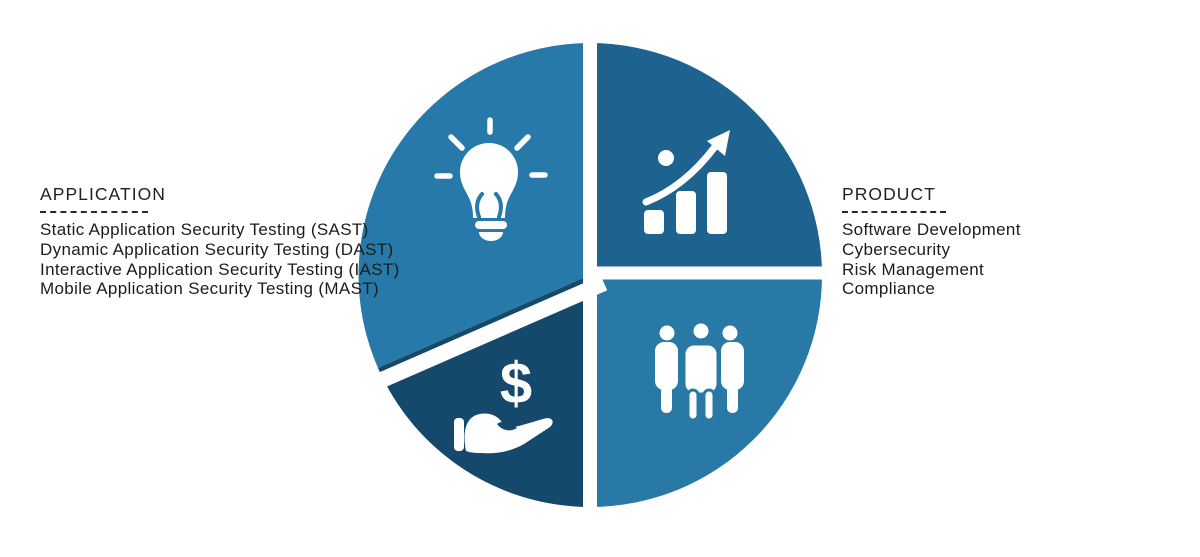 This screenshot has height=557, width=1200. I want to click on product-item: Cybersecurity, so click(896, 249).